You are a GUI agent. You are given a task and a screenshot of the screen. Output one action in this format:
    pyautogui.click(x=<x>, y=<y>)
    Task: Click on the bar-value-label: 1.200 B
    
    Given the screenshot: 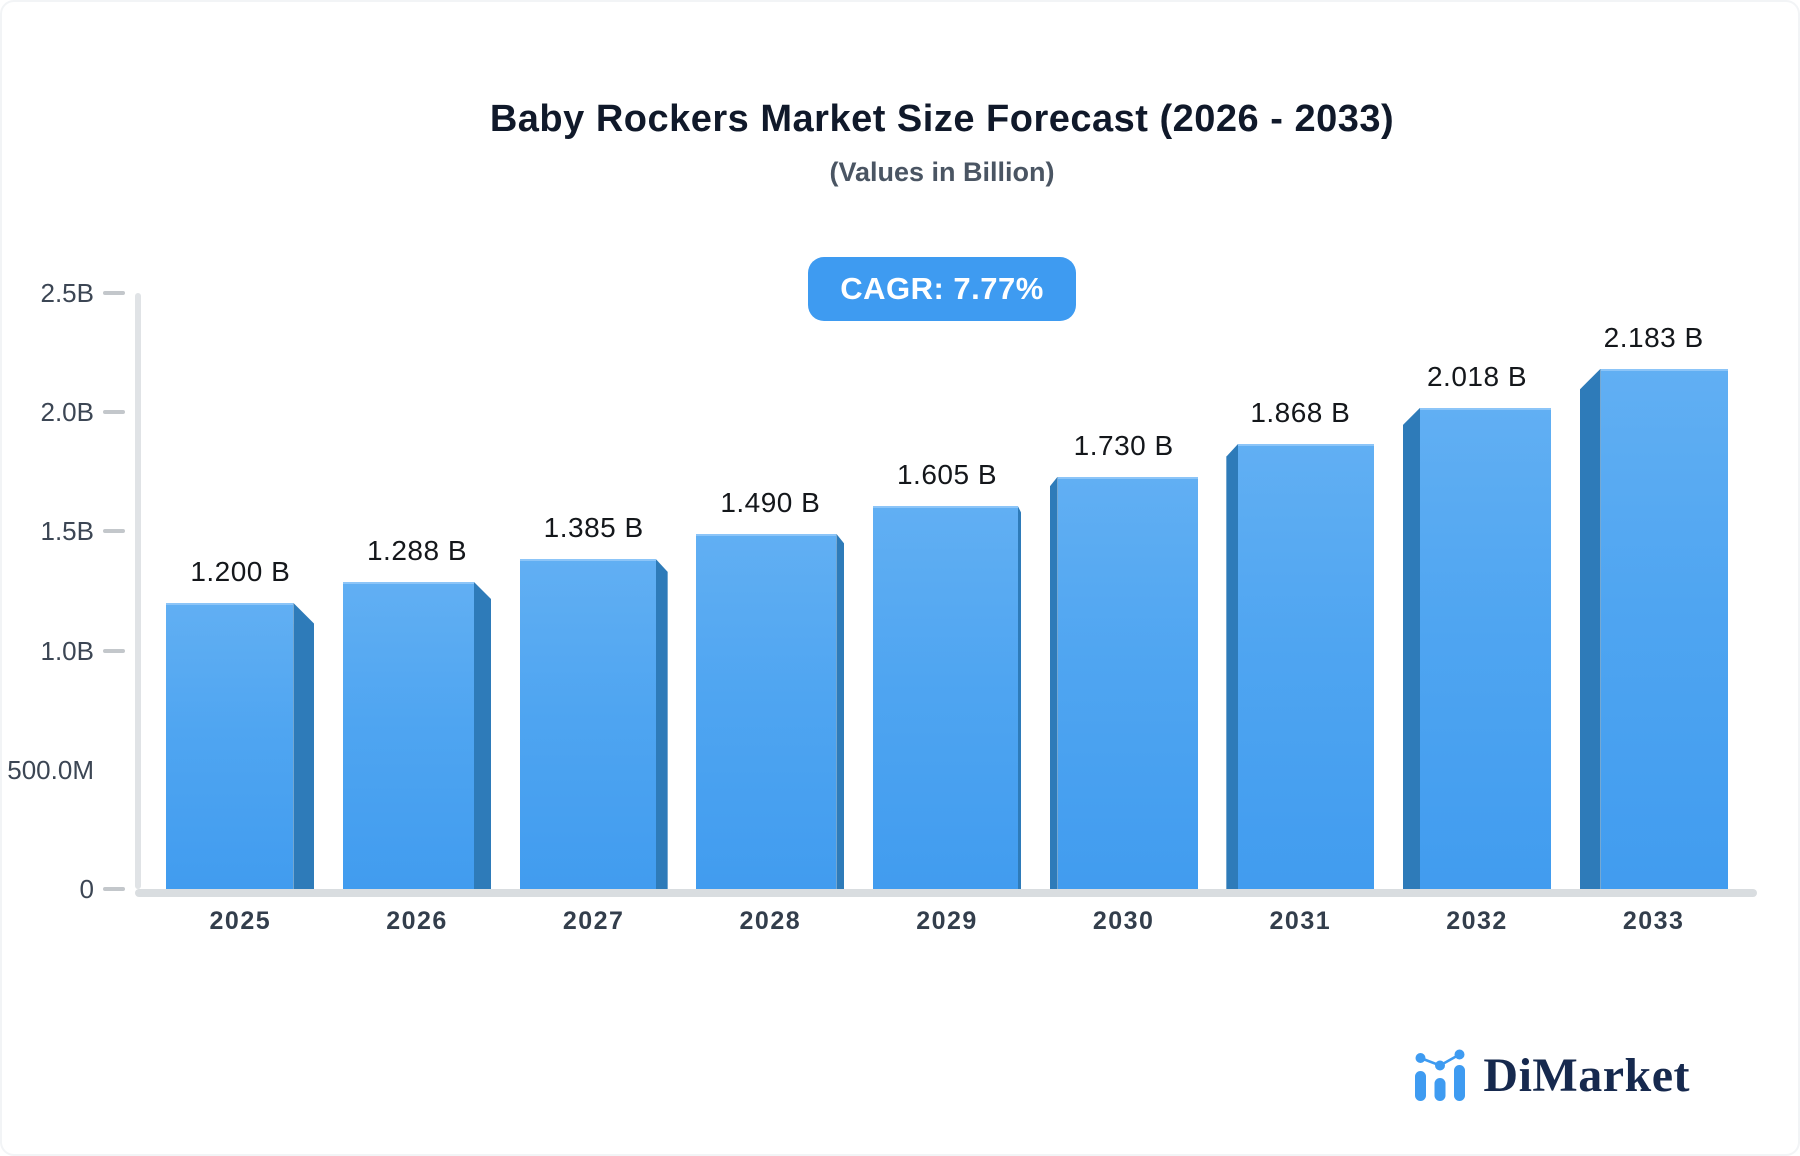 What is the action you would take?
    pyautogui.click(x=240, y=571)
    